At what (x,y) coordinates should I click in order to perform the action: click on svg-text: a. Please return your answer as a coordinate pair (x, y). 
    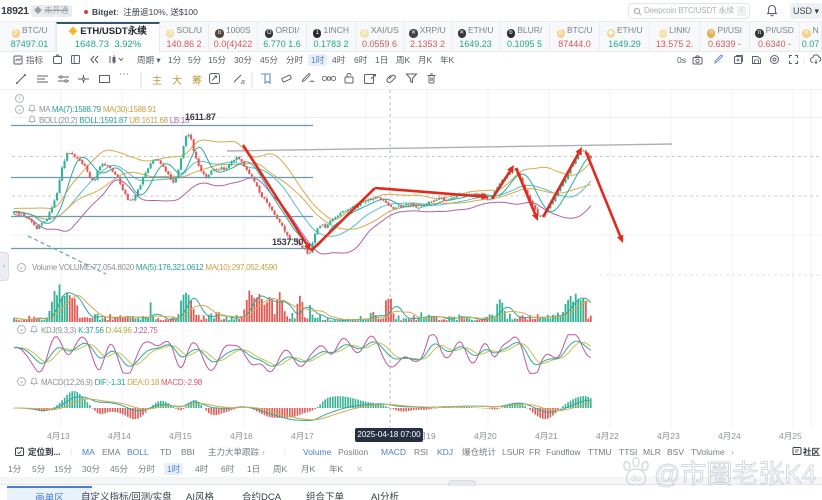
    Looking at the image, I should click on (243, 82).